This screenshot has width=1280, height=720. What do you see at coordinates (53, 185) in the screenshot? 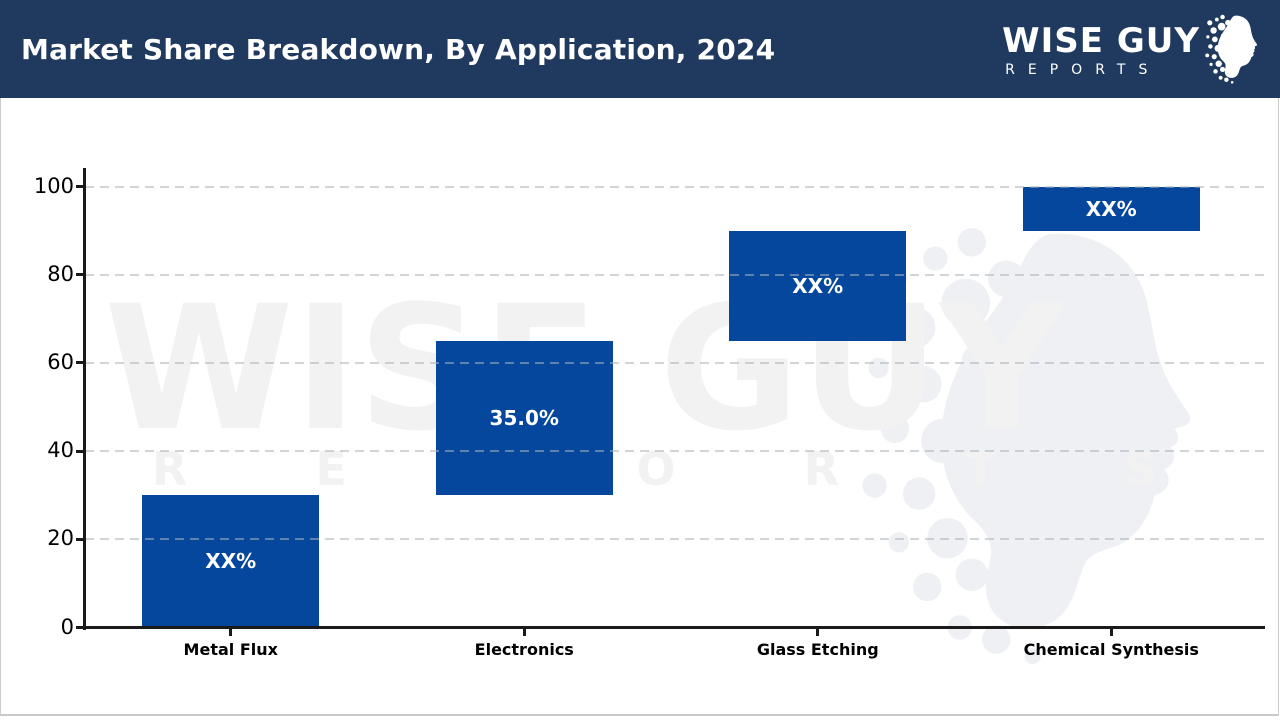
I see `y-tick-label-100: 100` at bounding box center [53, 185].